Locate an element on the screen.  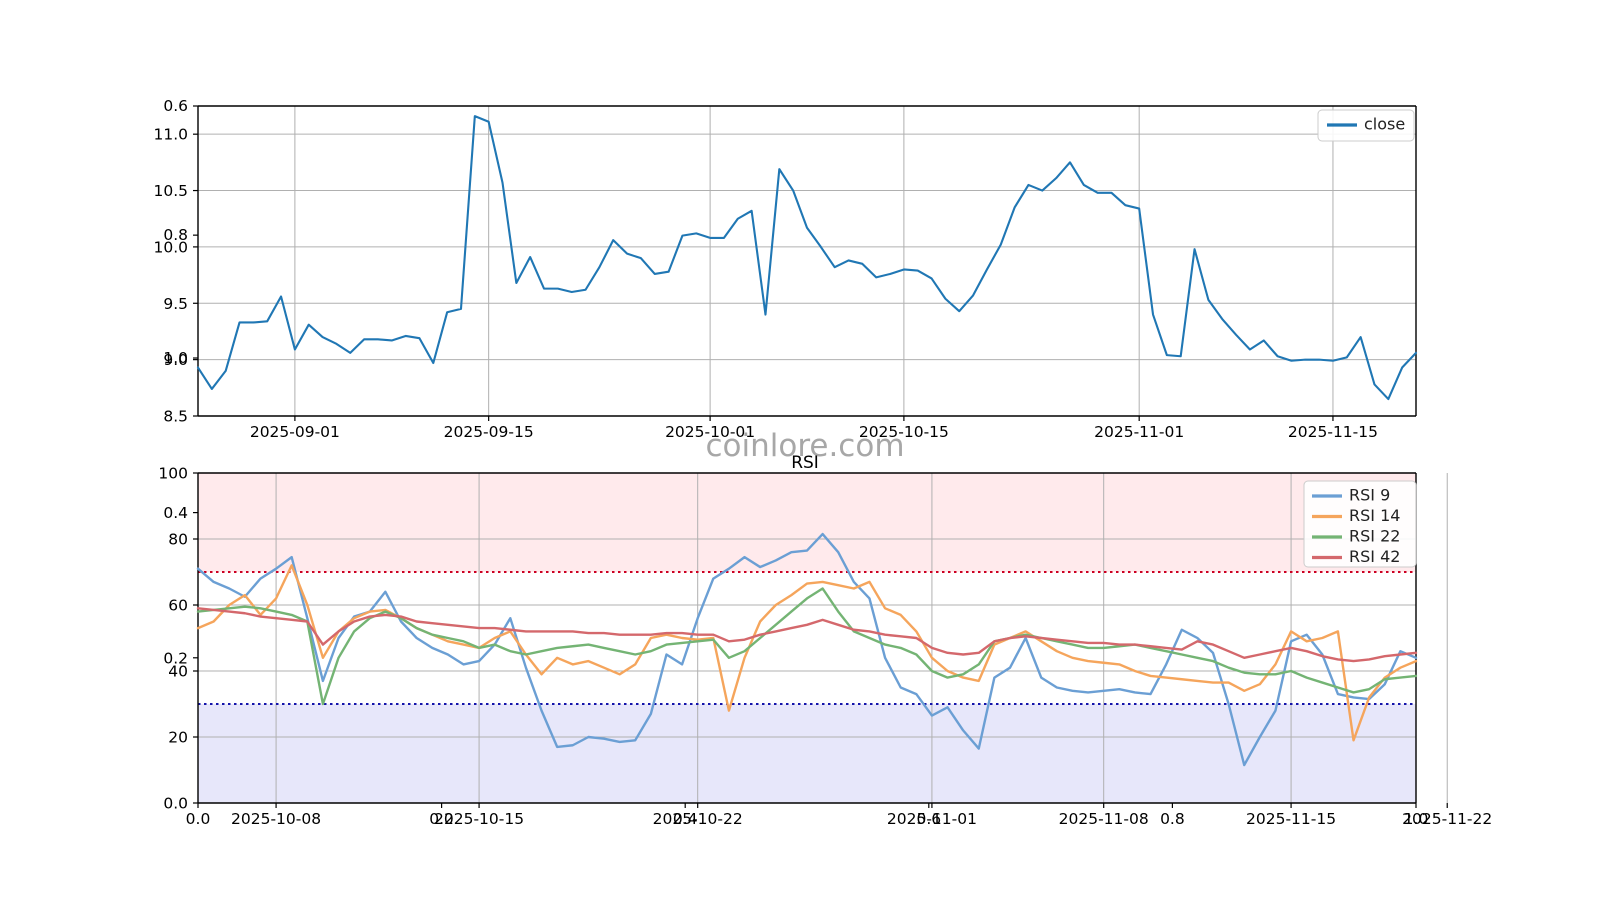
price-xtick-label: 2025-10-01 is located at coordinates (710, 432).